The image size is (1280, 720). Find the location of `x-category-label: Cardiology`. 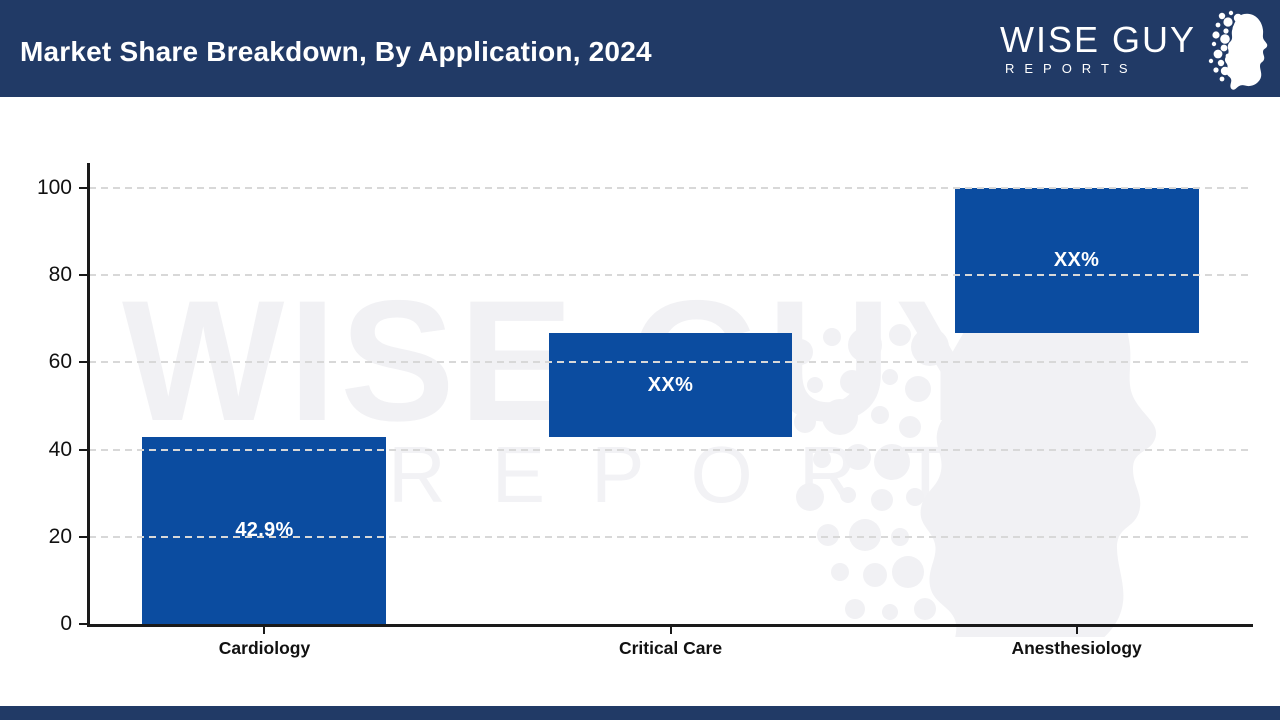

x-category-label: Cardiology is located at coordinates (264, 648).